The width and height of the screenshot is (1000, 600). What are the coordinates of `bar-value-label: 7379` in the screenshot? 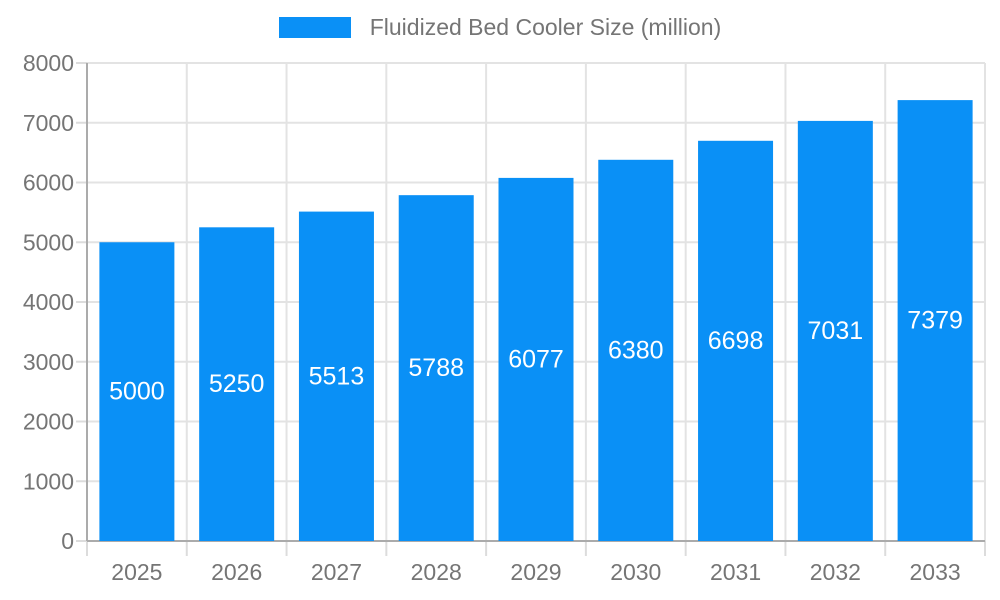 It's located at (935, 321).